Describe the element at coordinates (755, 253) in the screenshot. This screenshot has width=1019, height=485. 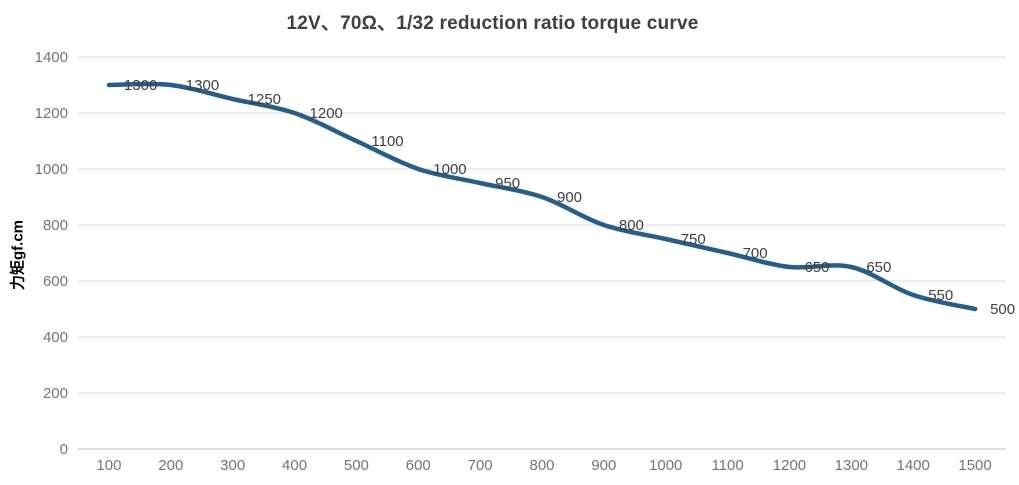
I see `data-point-label: 700` at that location.